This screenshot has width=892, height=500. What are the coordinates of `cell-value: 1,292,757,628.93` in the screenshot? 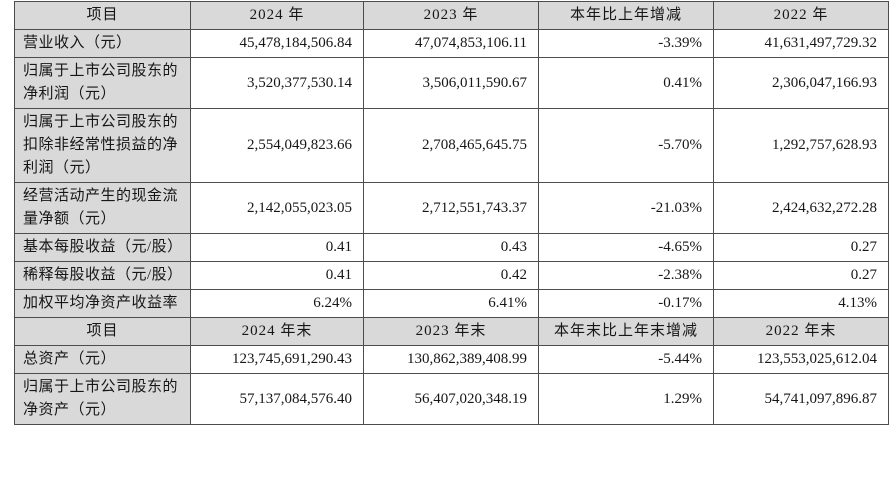 It's located at (801, 145).